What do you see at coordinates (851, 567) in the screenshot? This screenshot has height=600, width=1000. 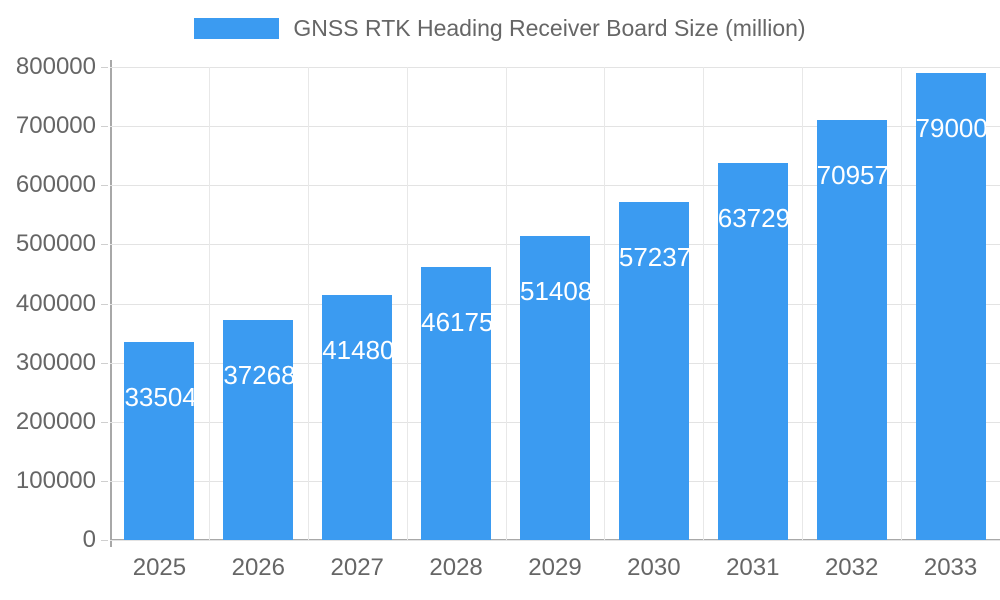 I see `x-axis-tick-label: 2032` at bounding box center [851, 567].